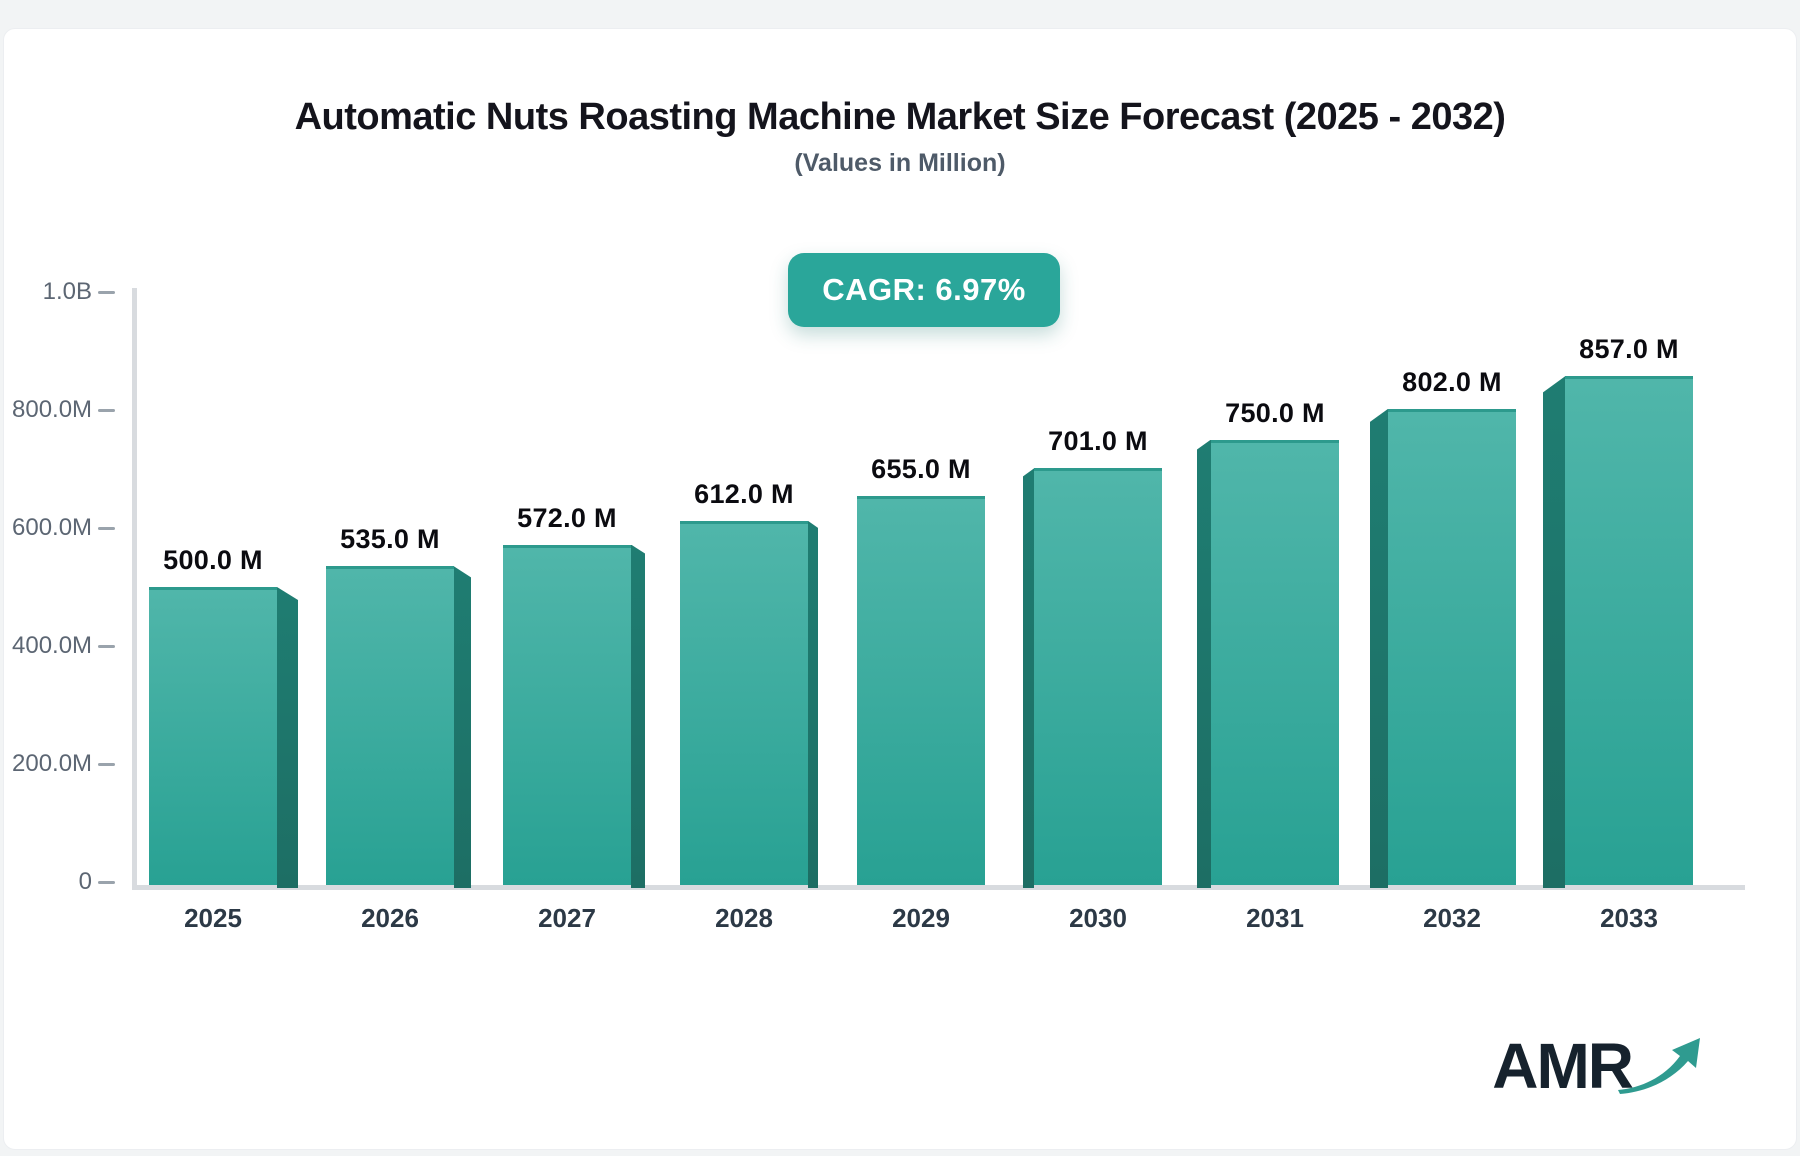 The width and height of the screenshot is (1800, 1156). I want to click on amr-logo-text: AMR, so click(1563, 1066).